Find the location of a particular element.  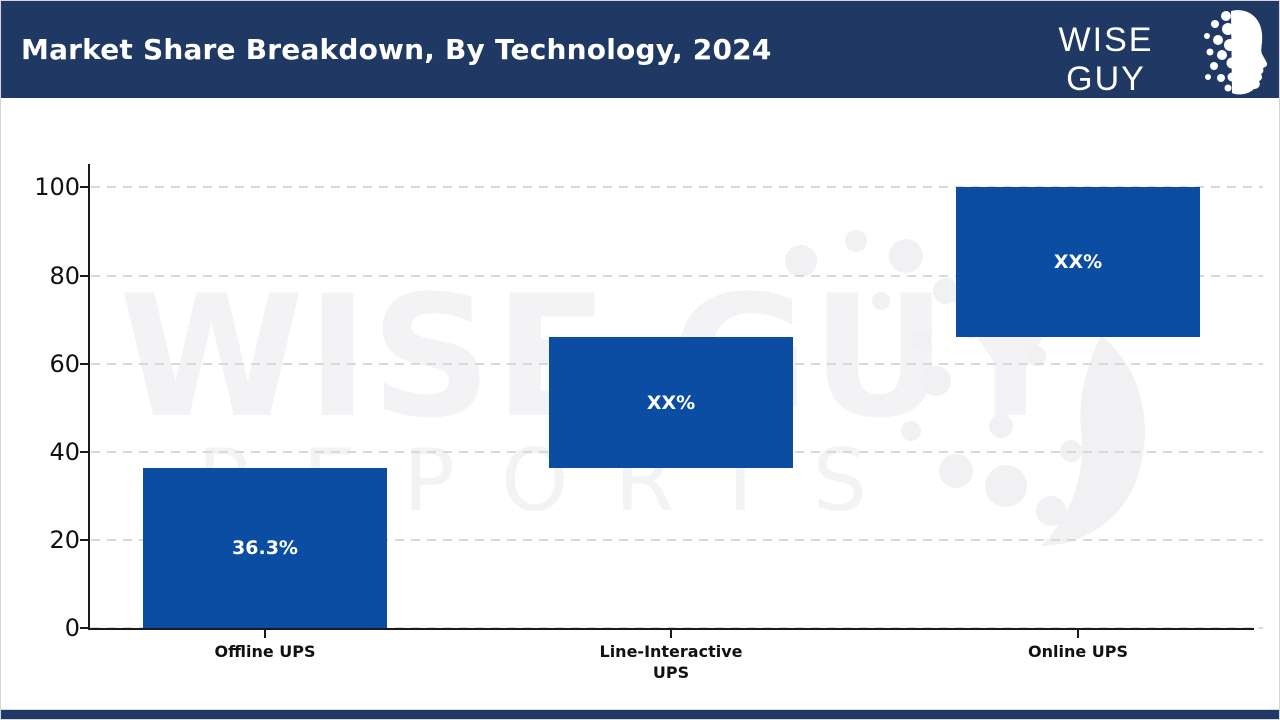

bar-line-interactive-ups: XX% is located at coordinates (671, 403).